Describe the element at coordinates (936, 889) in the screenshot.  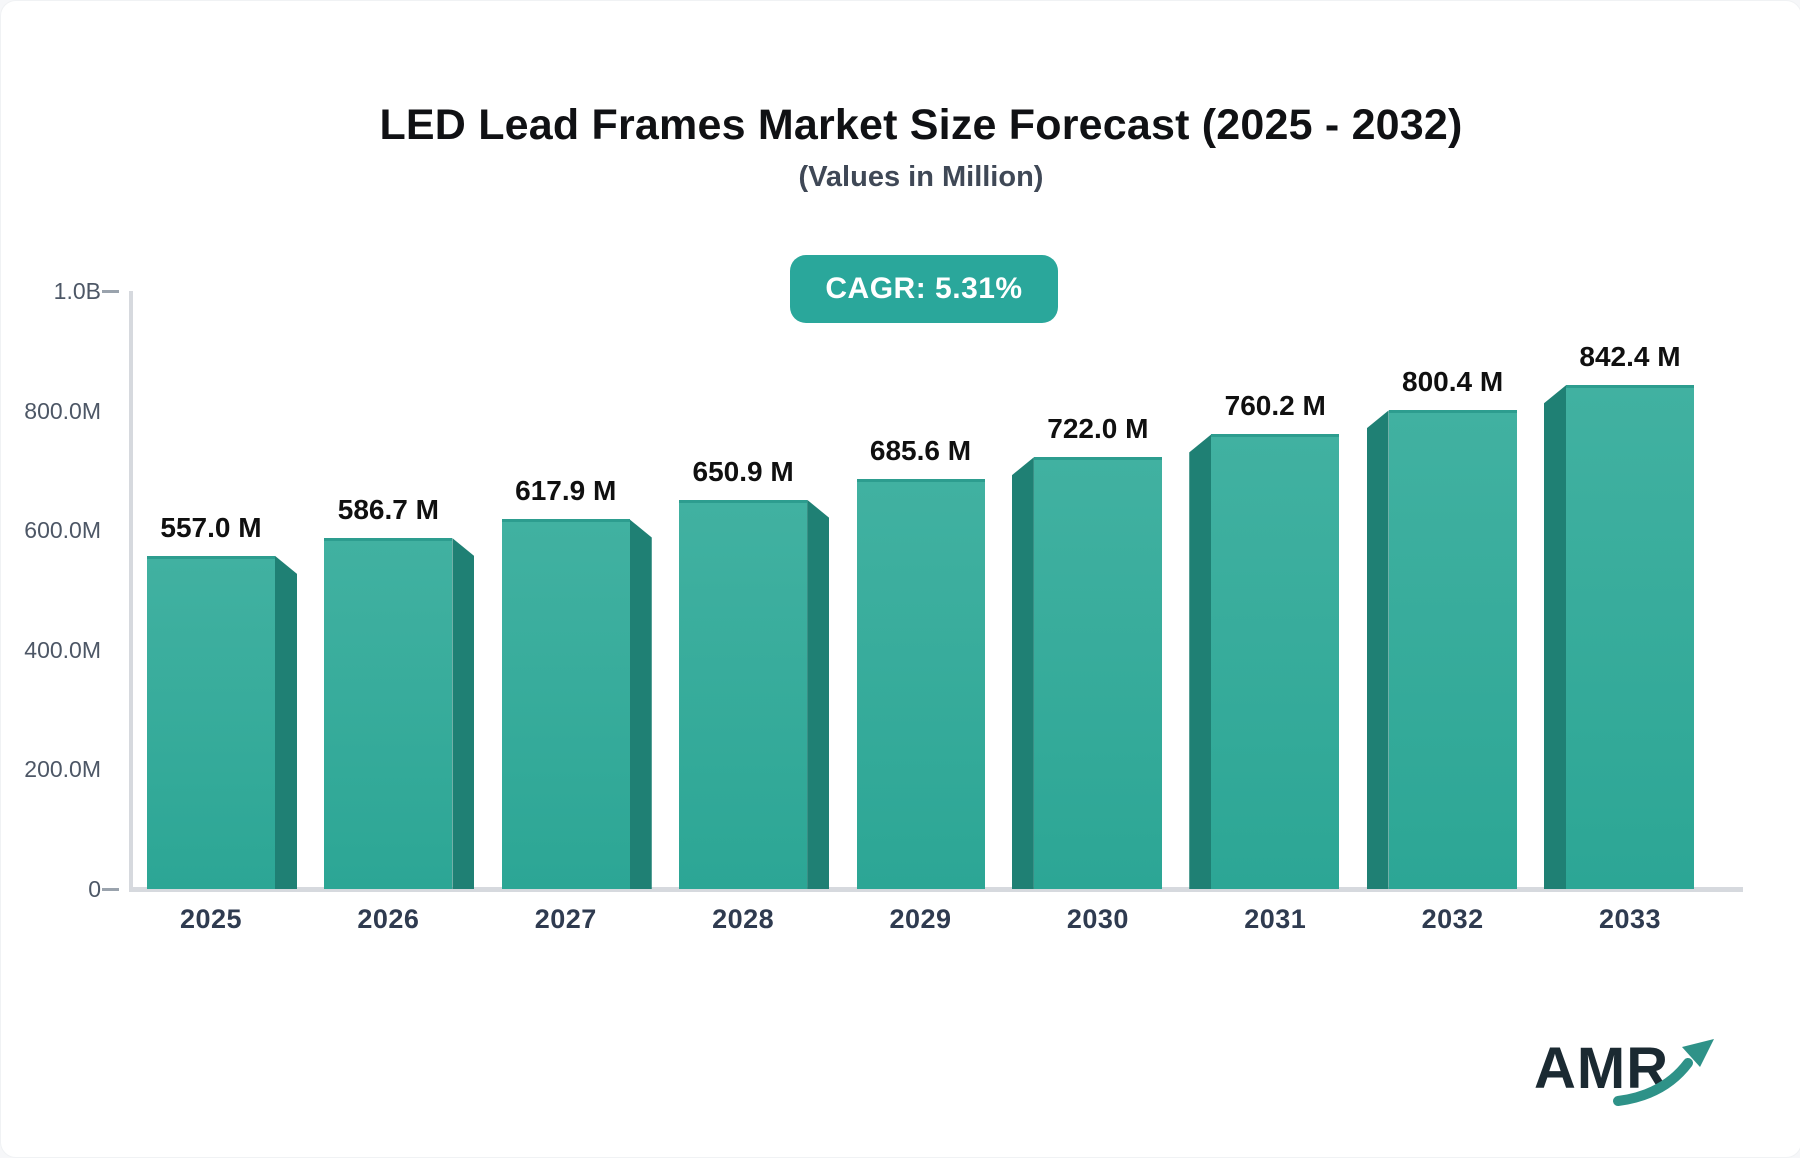
I see `x-axis-line` at that location.